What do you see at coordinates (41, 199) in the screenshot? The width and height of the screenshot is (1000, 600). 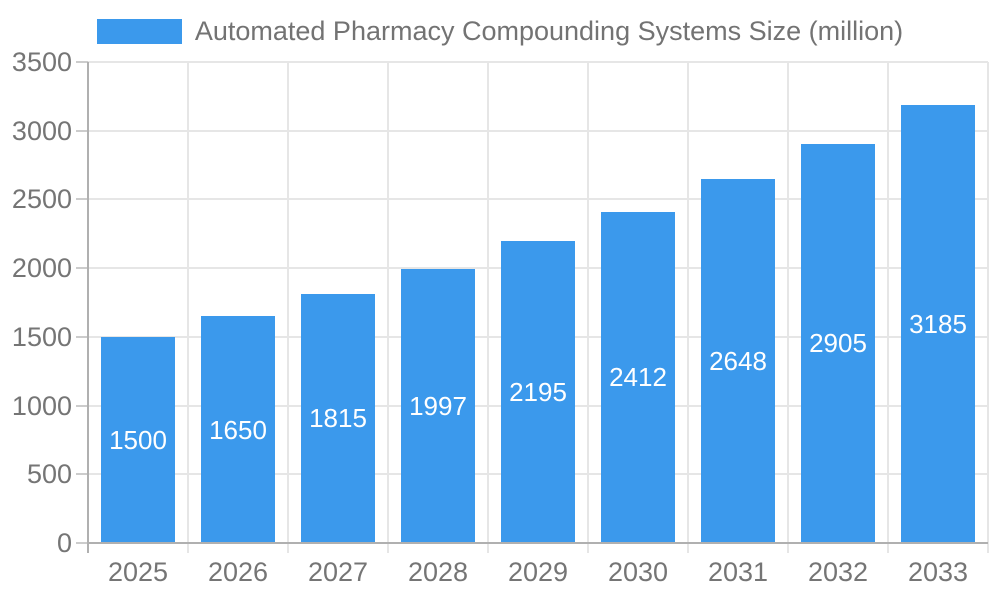 I see `y-tick-label: 2500` at bounding box center [41, 199].